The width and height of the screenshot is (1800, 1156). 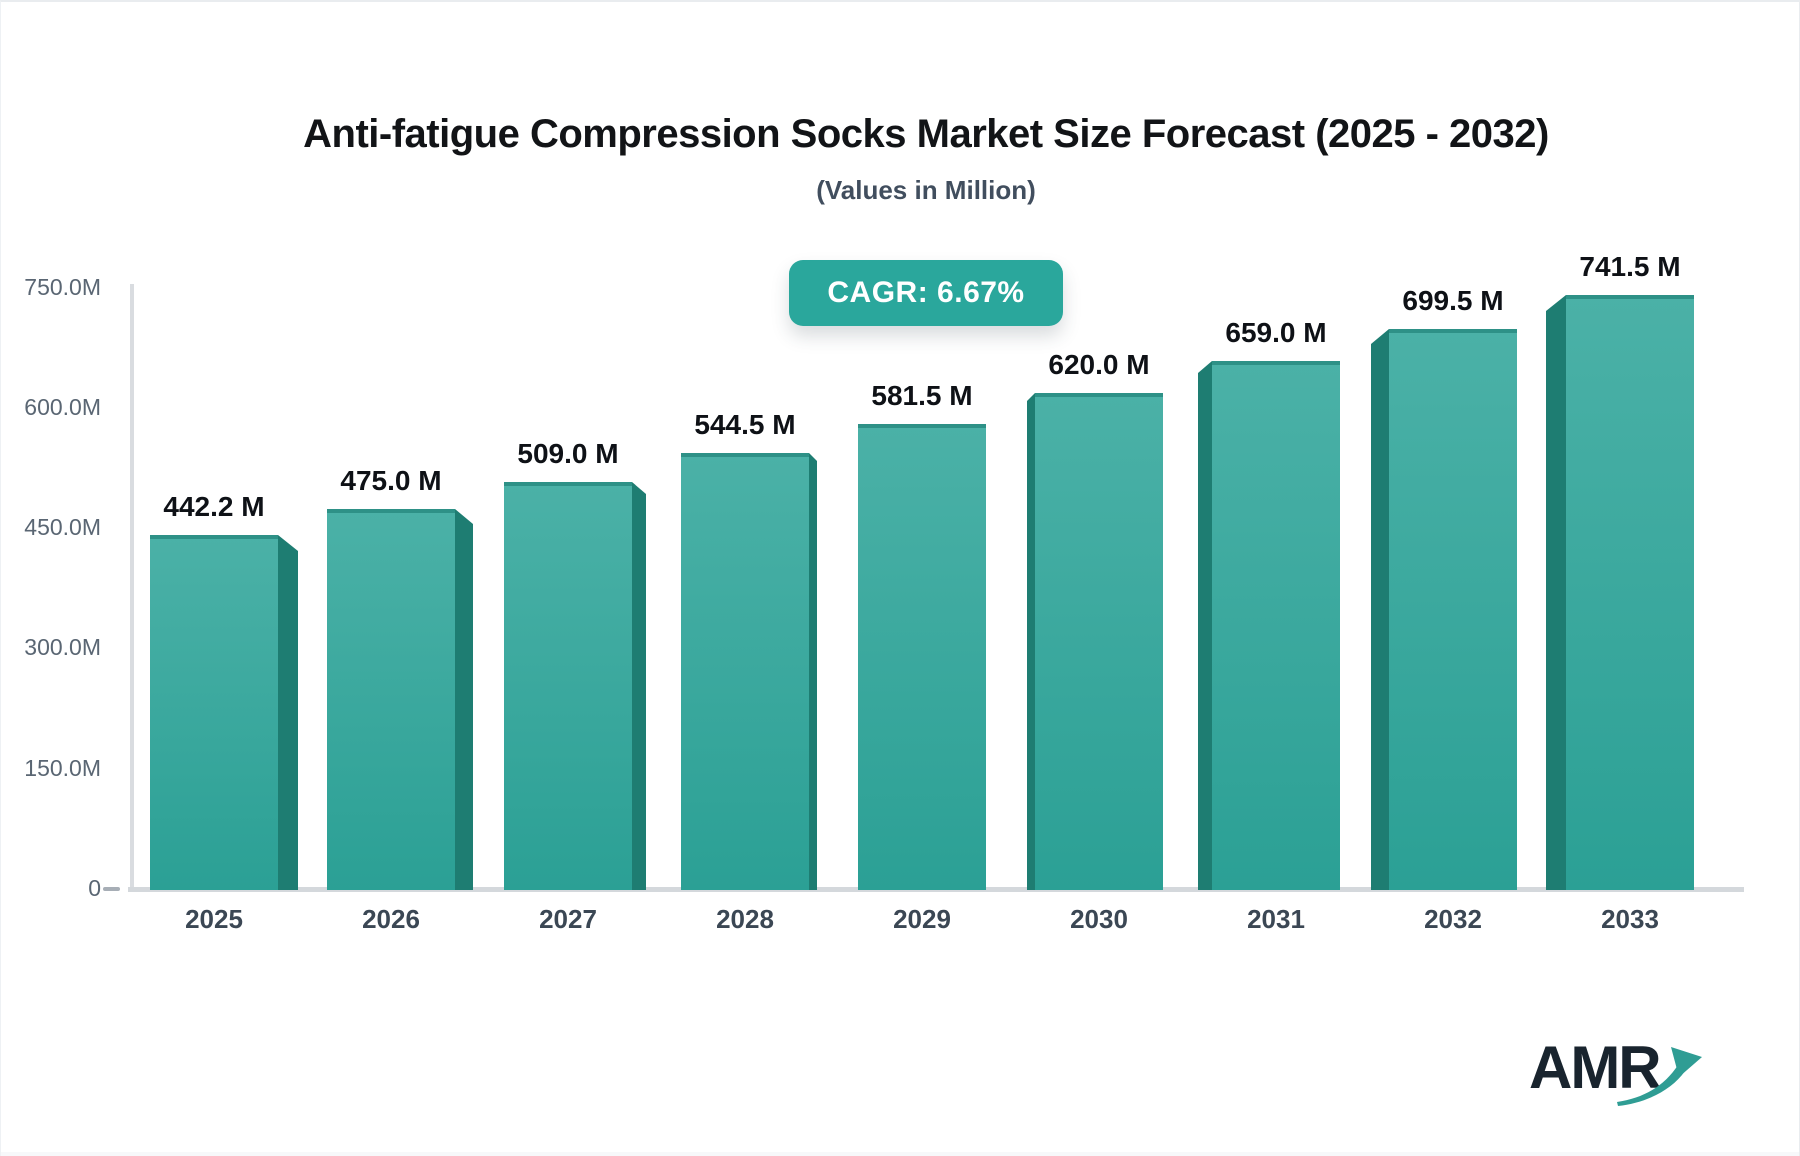 I want to click on amr-logo: AMR, so click(x=1624, y=1073).